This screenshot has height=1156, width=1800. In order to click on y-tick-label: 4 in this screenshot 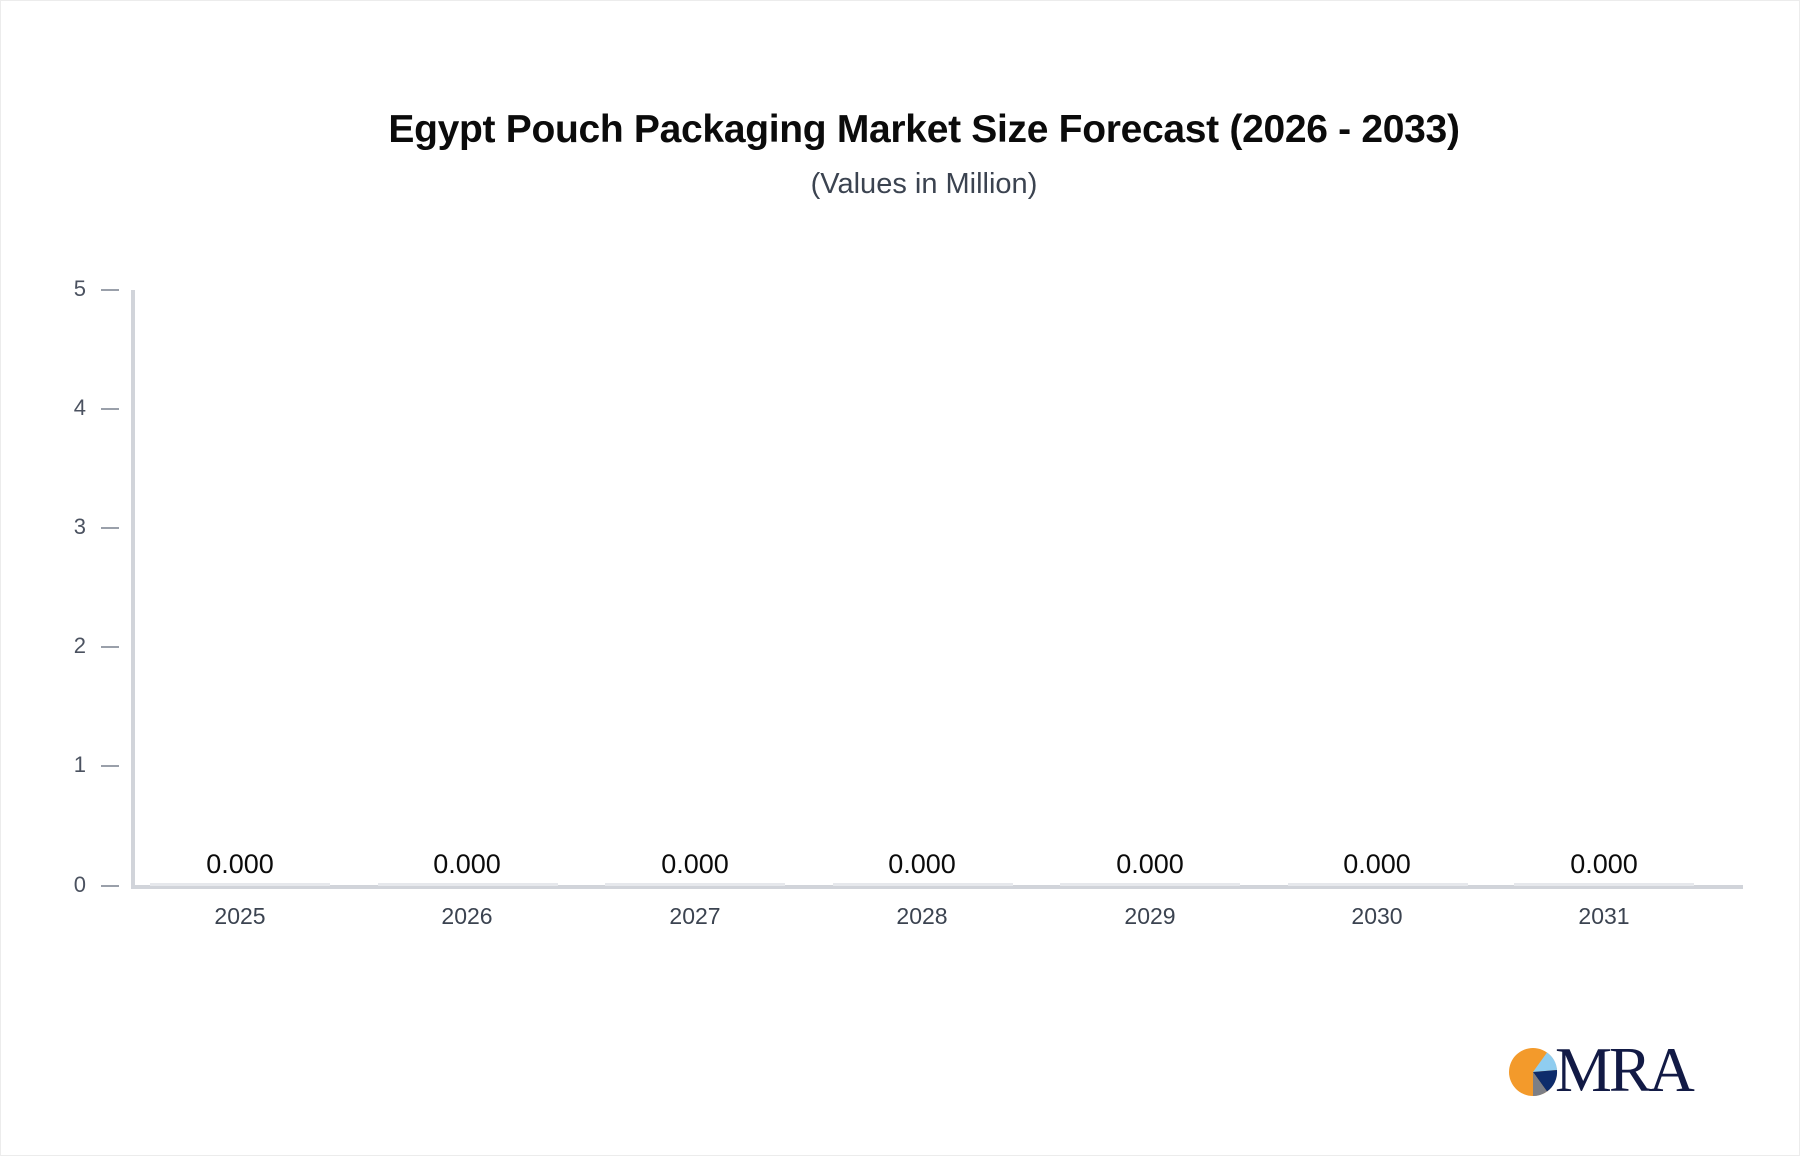, I will do `click(79, 407)`.